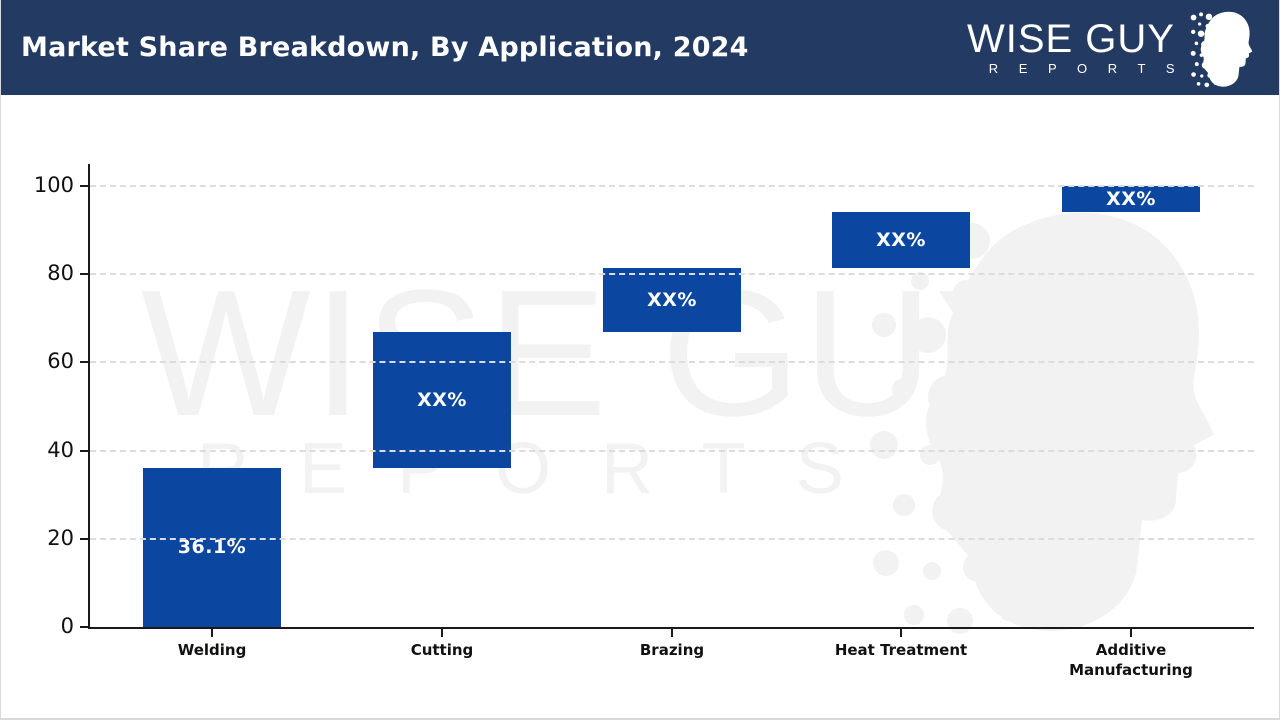  Describe the element at coordinates (672, 650) in the screenshot. I see `x-category-label: Brazing` at that location.